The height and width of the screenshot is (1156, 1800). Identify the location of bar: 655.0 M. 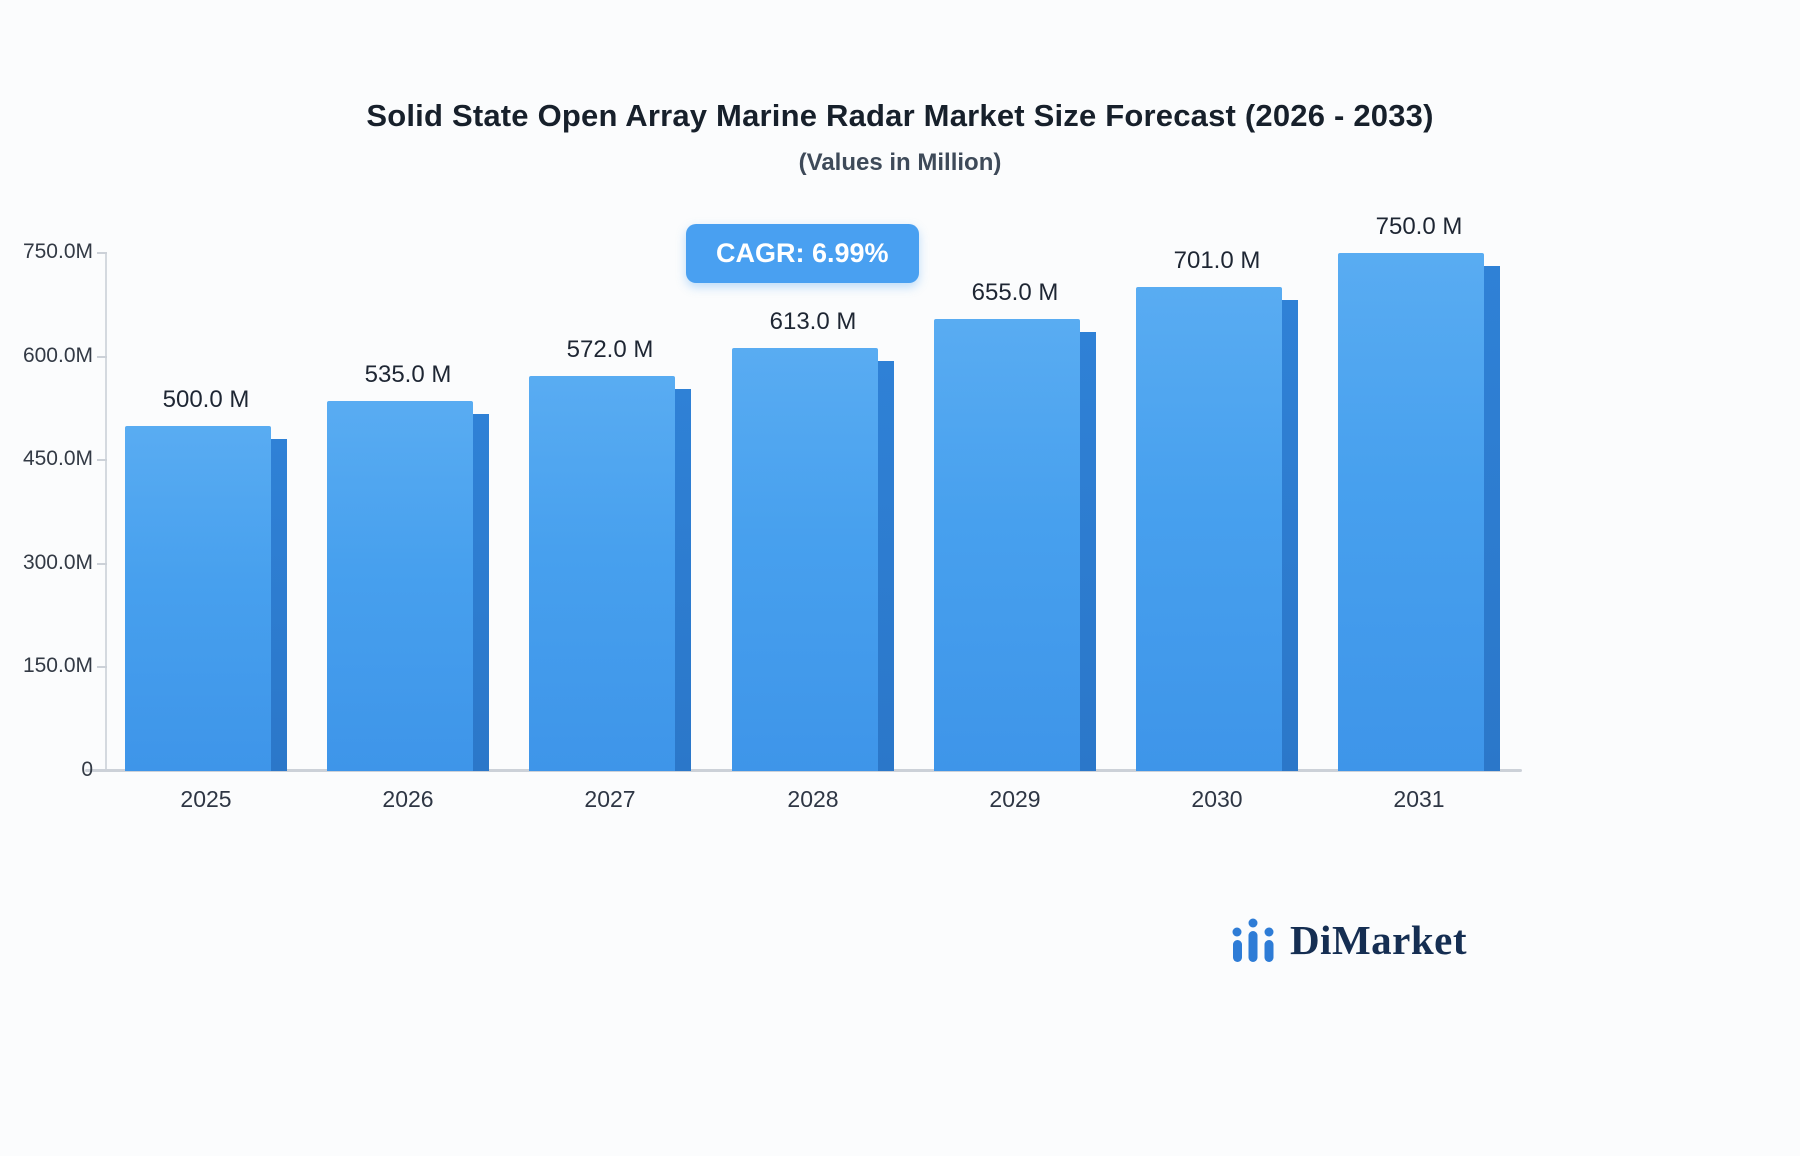
(1015, 525).